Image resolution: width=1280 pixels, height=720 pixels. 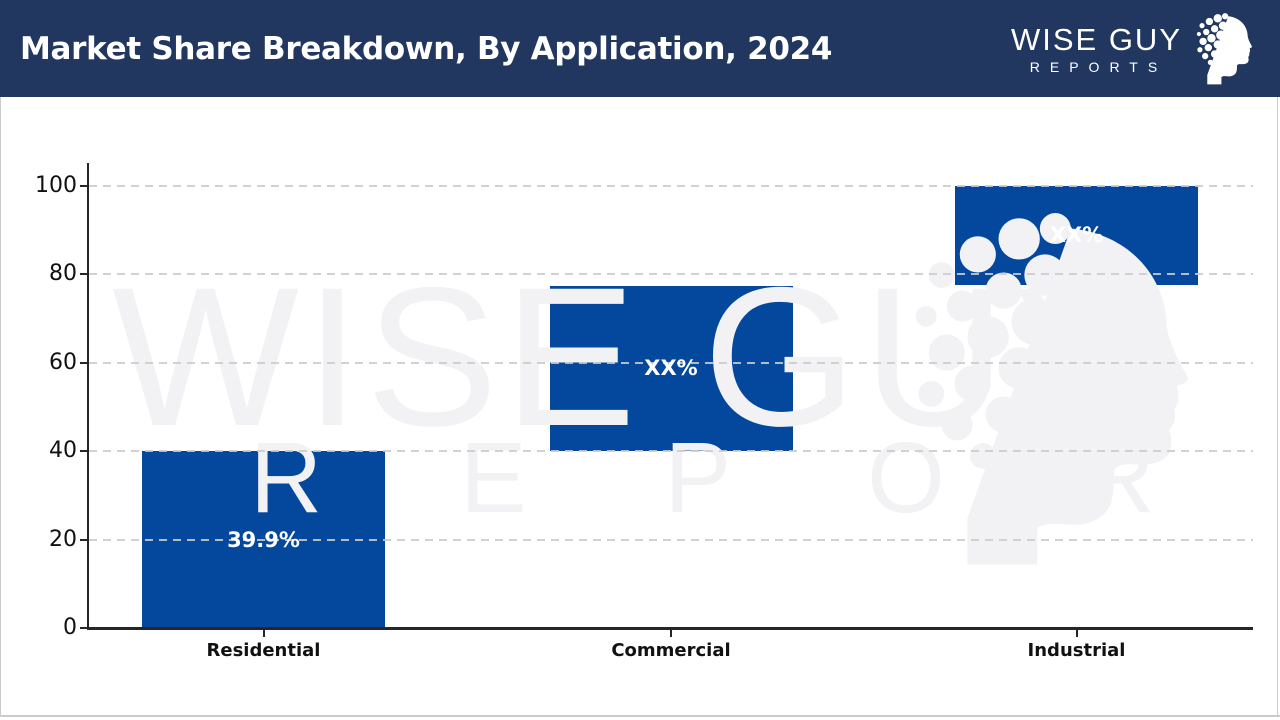 I want to click on chart-bar-industrial: XX%, so click(x=1076, y=235).